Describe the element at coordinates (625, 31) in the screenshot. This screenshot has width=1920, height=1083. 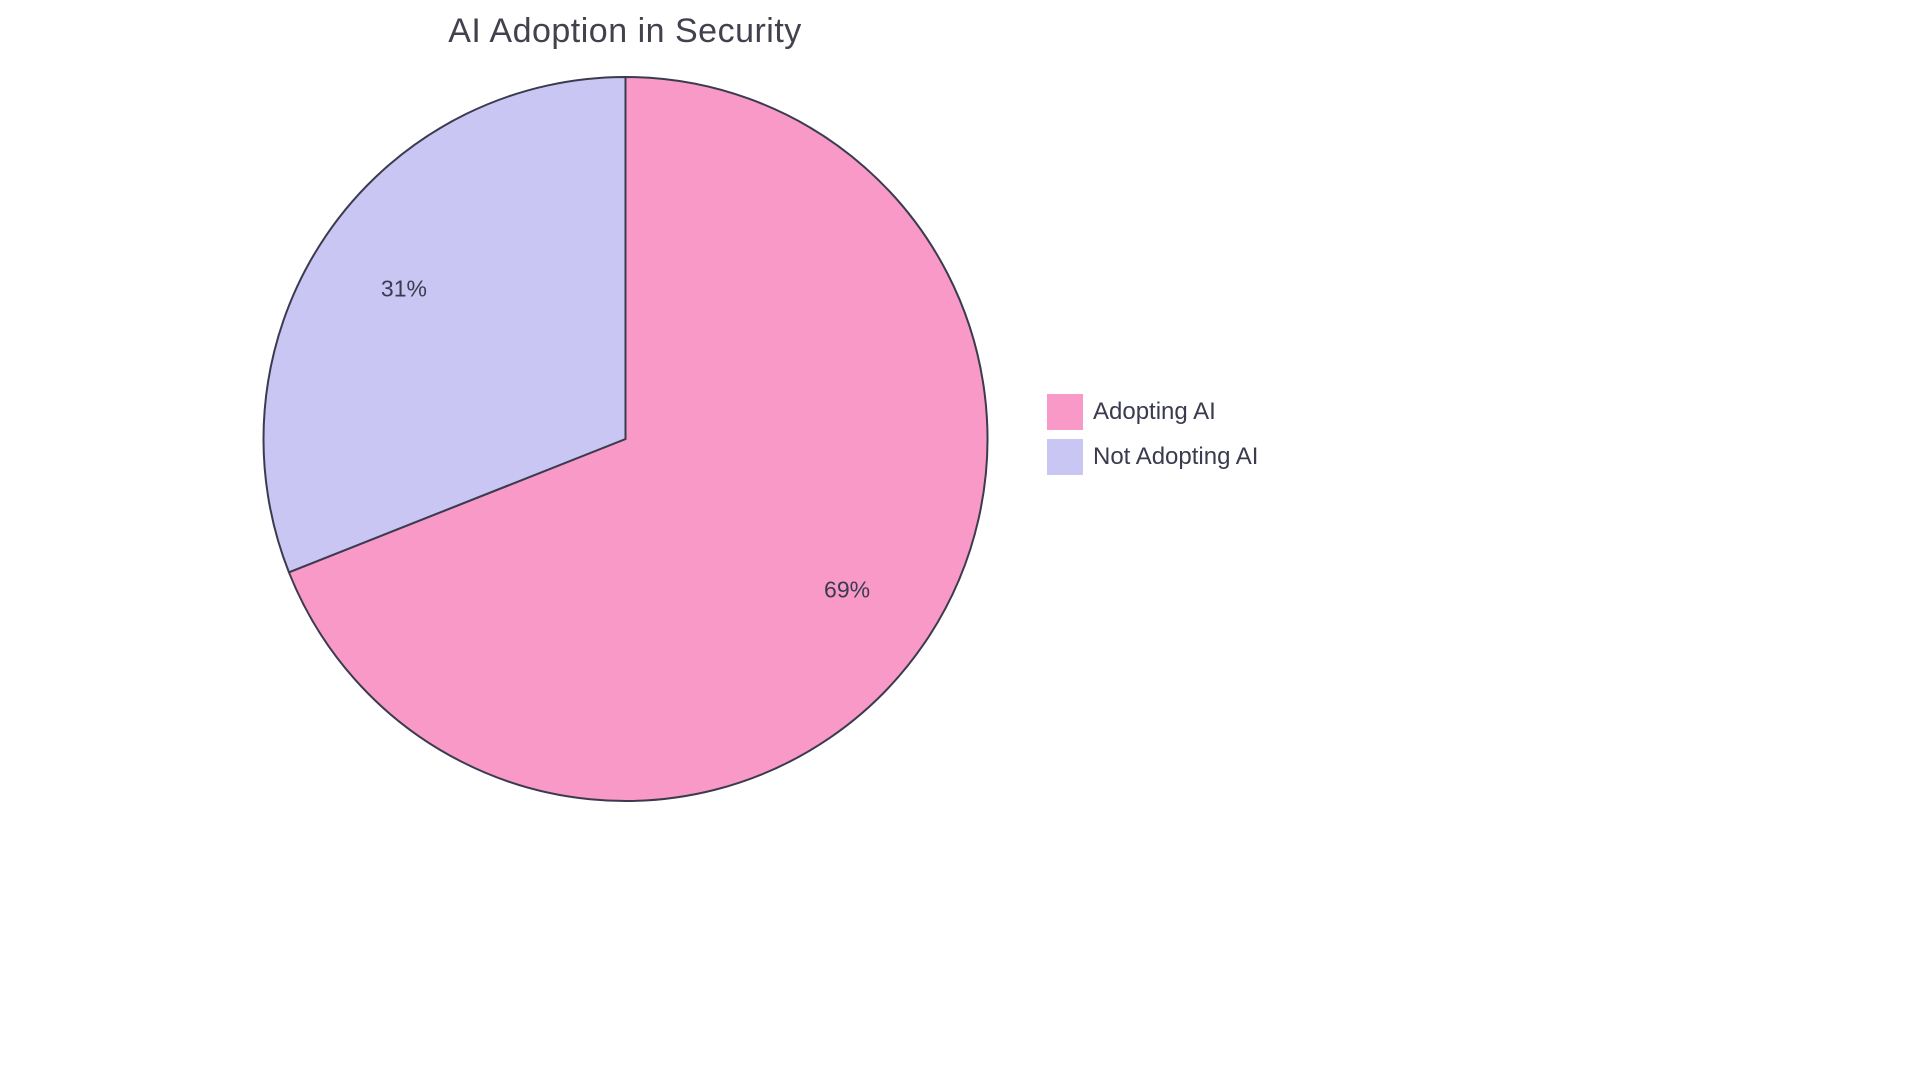
I see `chart-title: AI Adoption in Security` at that location.